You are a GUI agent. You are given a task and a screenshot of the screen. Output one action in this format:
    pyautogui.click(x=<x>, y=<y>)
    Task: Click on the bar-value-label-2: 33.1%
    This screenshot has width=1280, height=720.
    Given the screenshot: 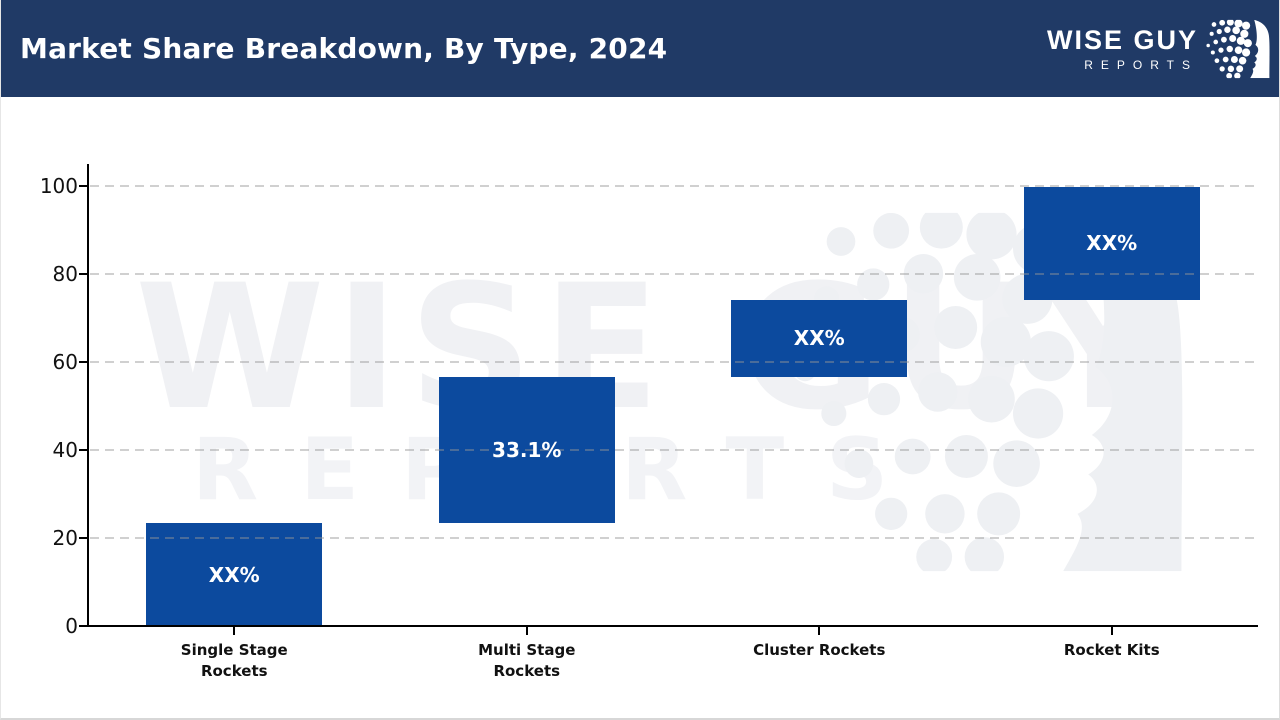 What is the action you would take?
    pyautogui.click(x=527, y=450)
    